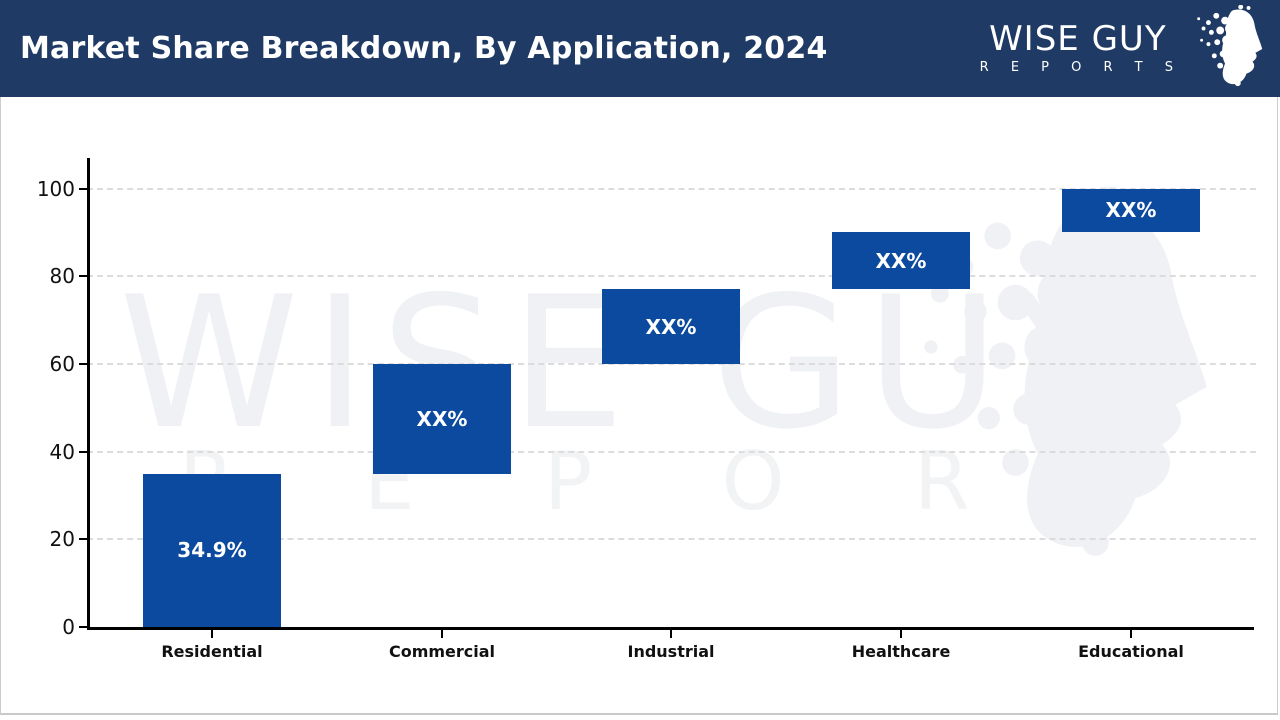 This screenshot has width=1280, height=720. What do you see at coordinates (1059, 371) in the screenshot?
I see `watermark-head-icon` at bounding box center [1059, 371].